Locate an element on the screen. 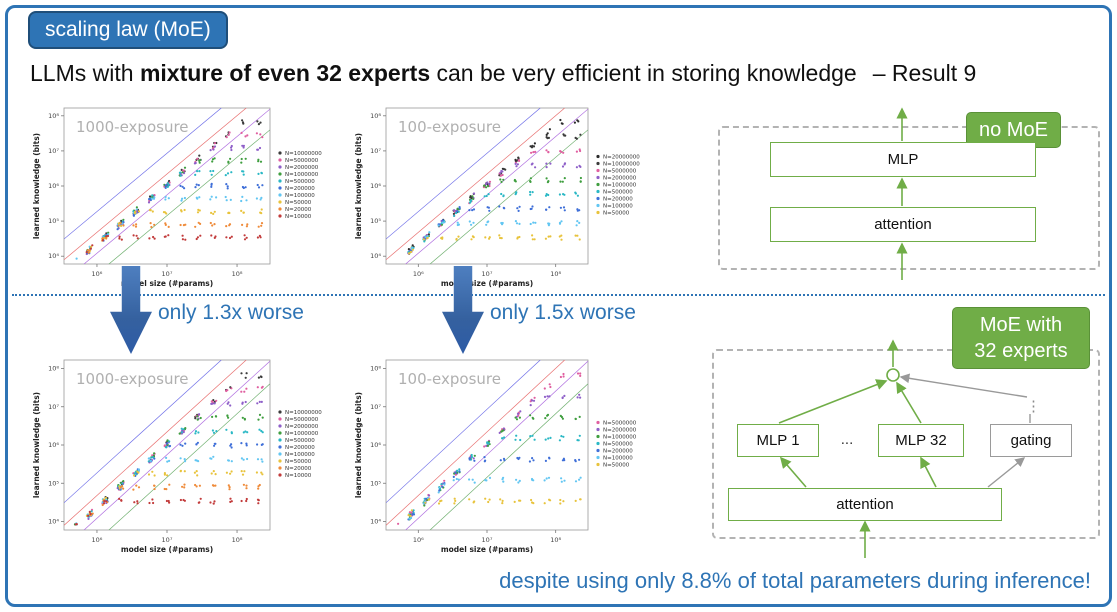 The height and width of the screenshot is (612, 1117). svg-text: 1000-exposure is located at coordinates (132, 379).